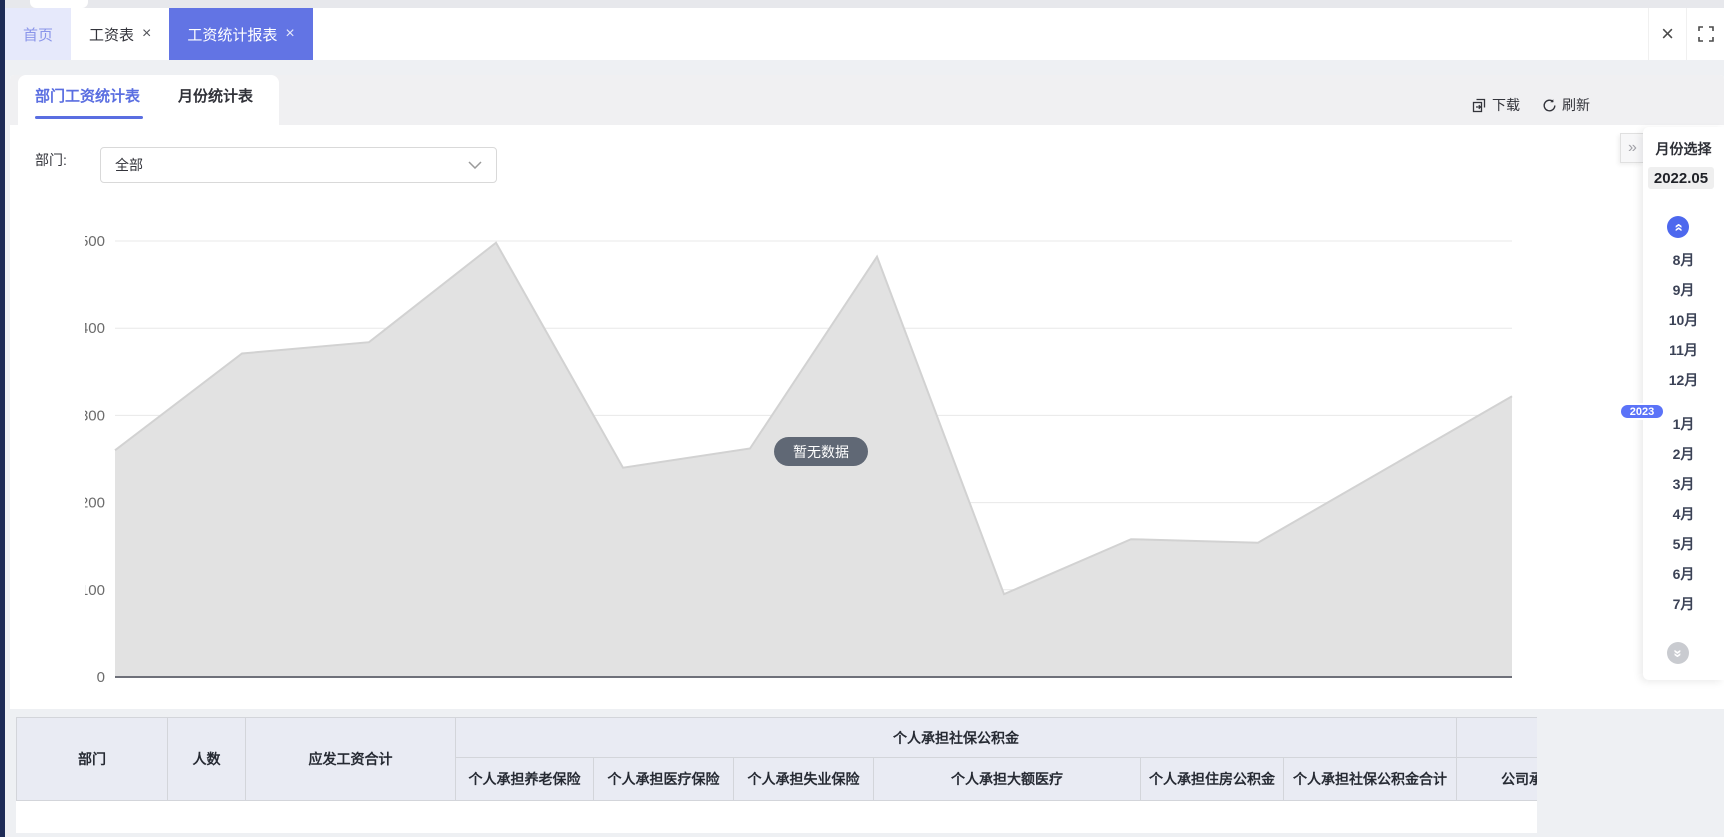 This screenshot has height=837, width=1724. What do you see at coordinates (129, 165) in the screenshot?
I see `department-select-value: 全部` at bounding box center [129, 165].